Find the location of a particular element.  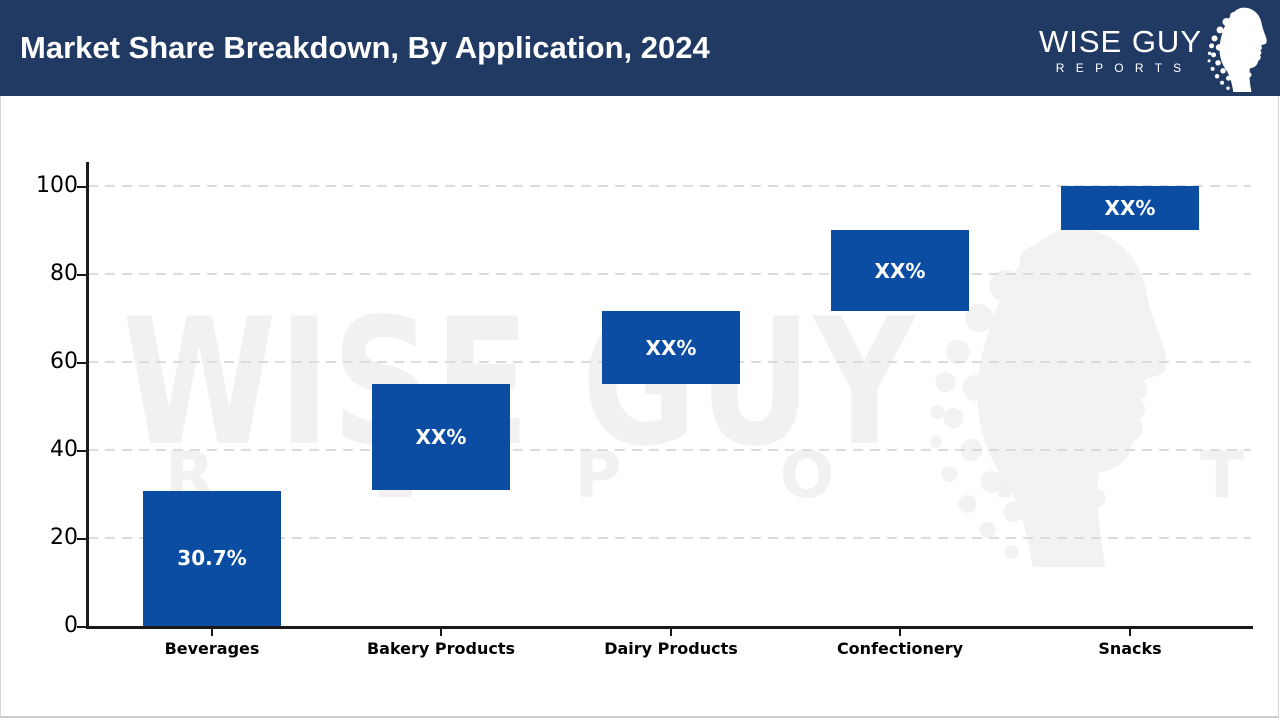

bar-value-label-snacks: XX% is located at coordinates (1130, 208).